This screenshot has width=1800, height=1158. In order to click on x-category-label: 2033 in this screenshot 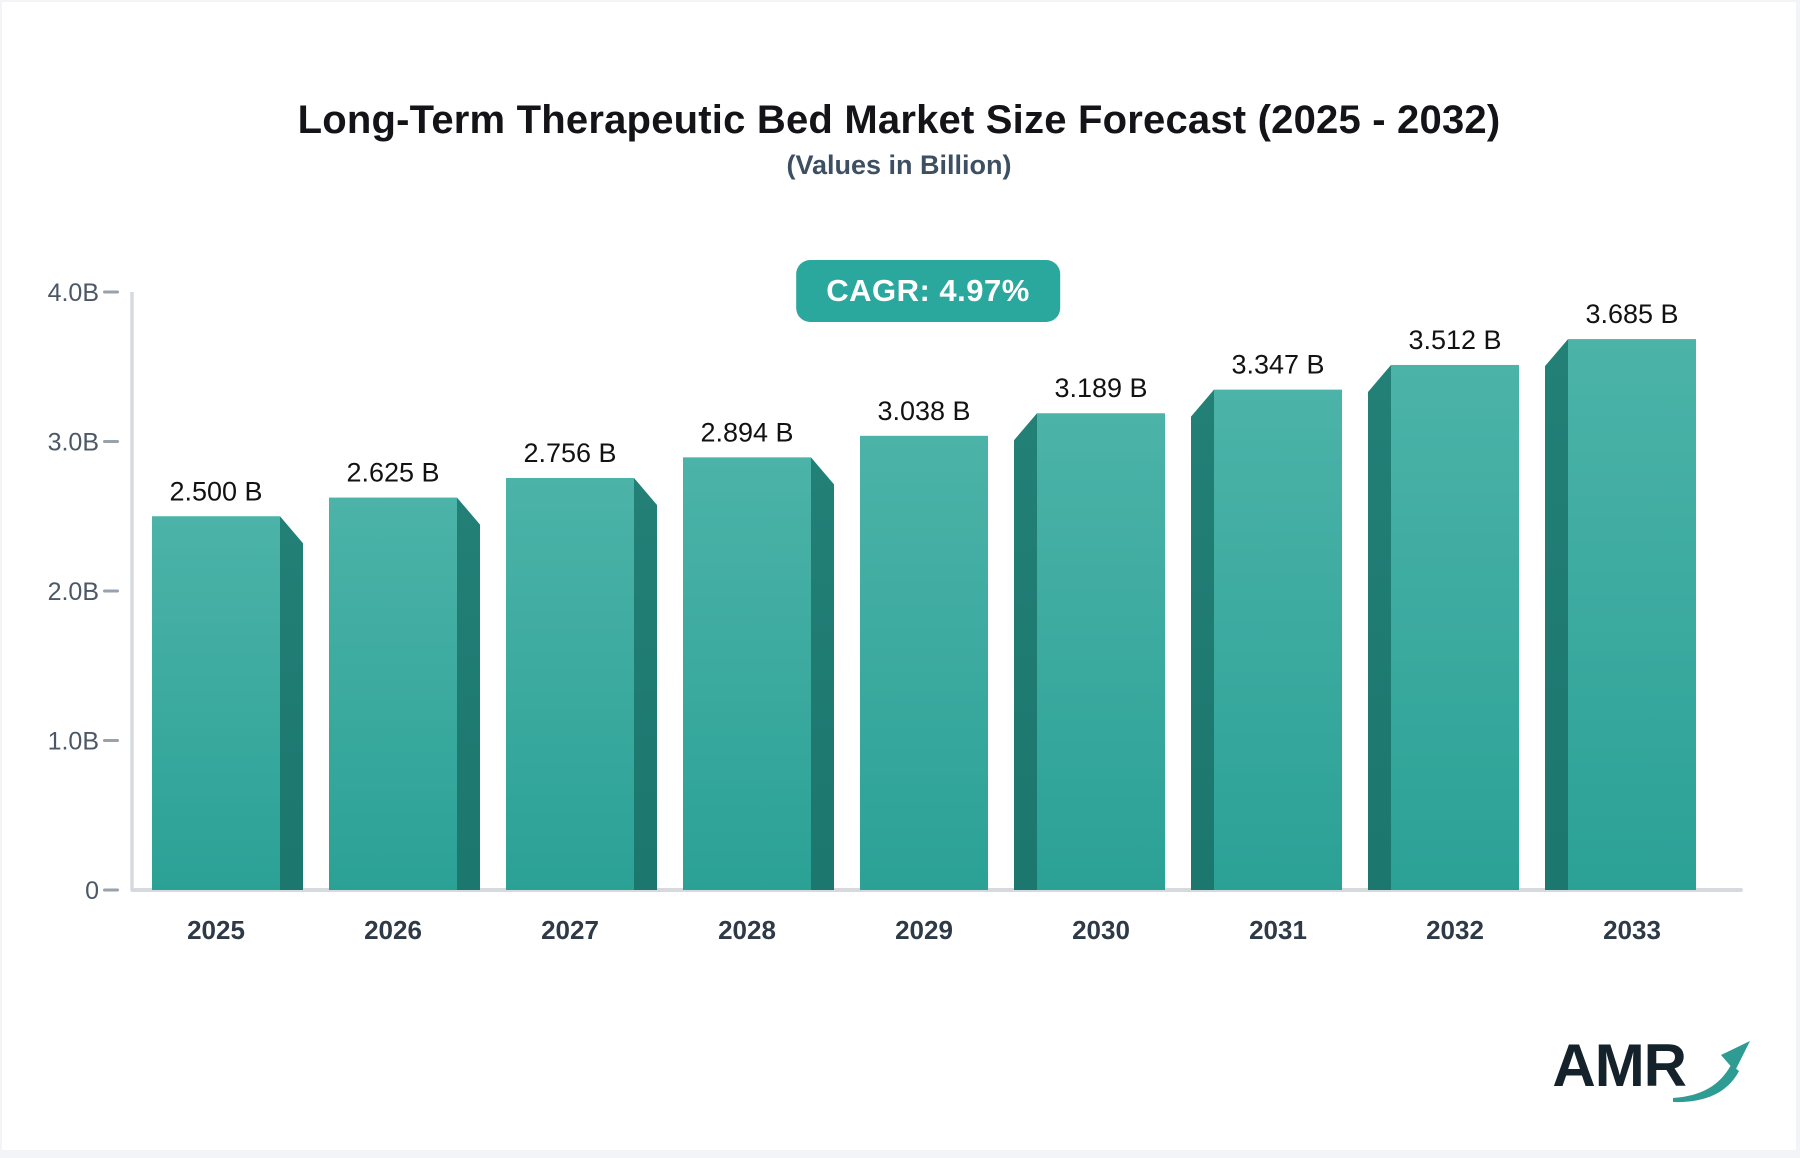, I will do `click(1632, 930)`.